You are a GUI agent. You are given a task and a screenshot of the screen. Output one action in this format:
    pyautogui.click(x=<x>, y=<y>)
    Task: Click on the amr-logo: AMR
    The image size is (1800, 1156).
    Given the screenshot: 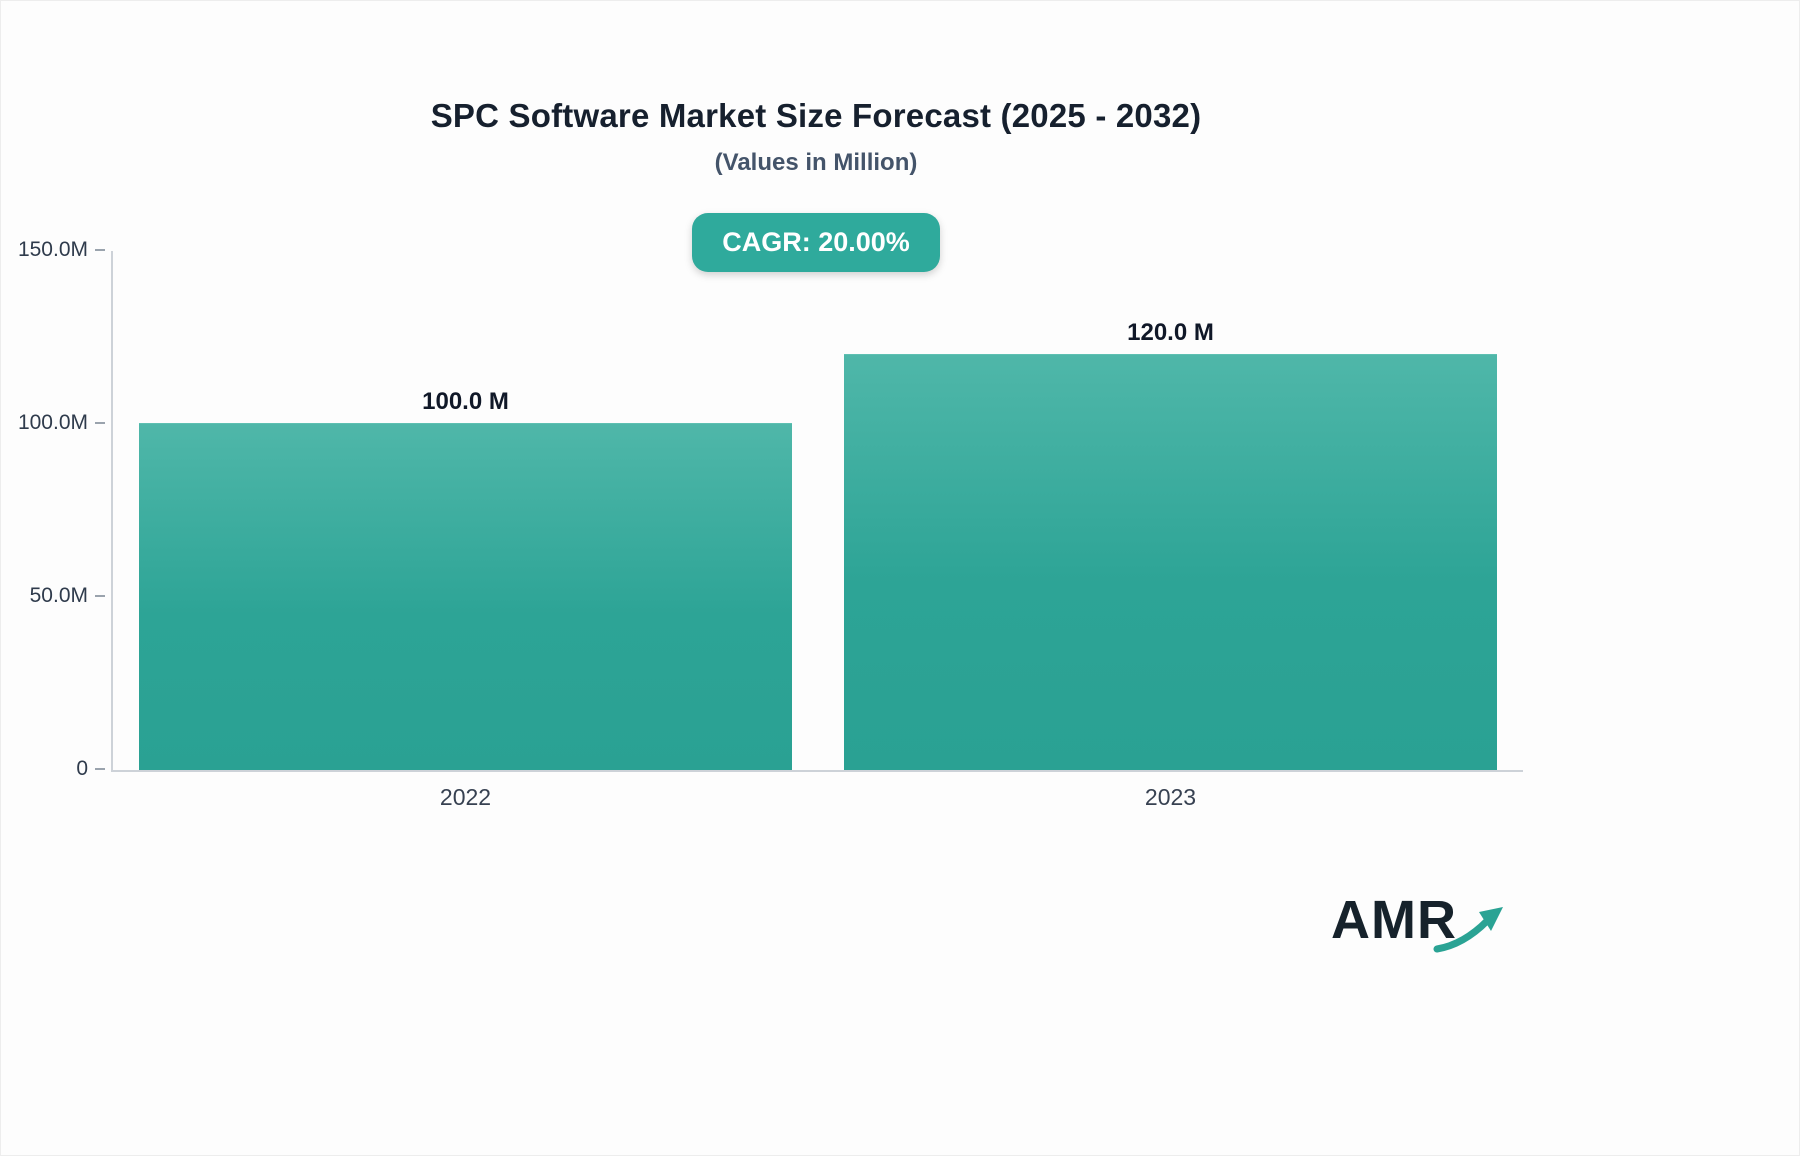 What is the action you would take?
    pyautogui.click(x=1421, y=927)
    